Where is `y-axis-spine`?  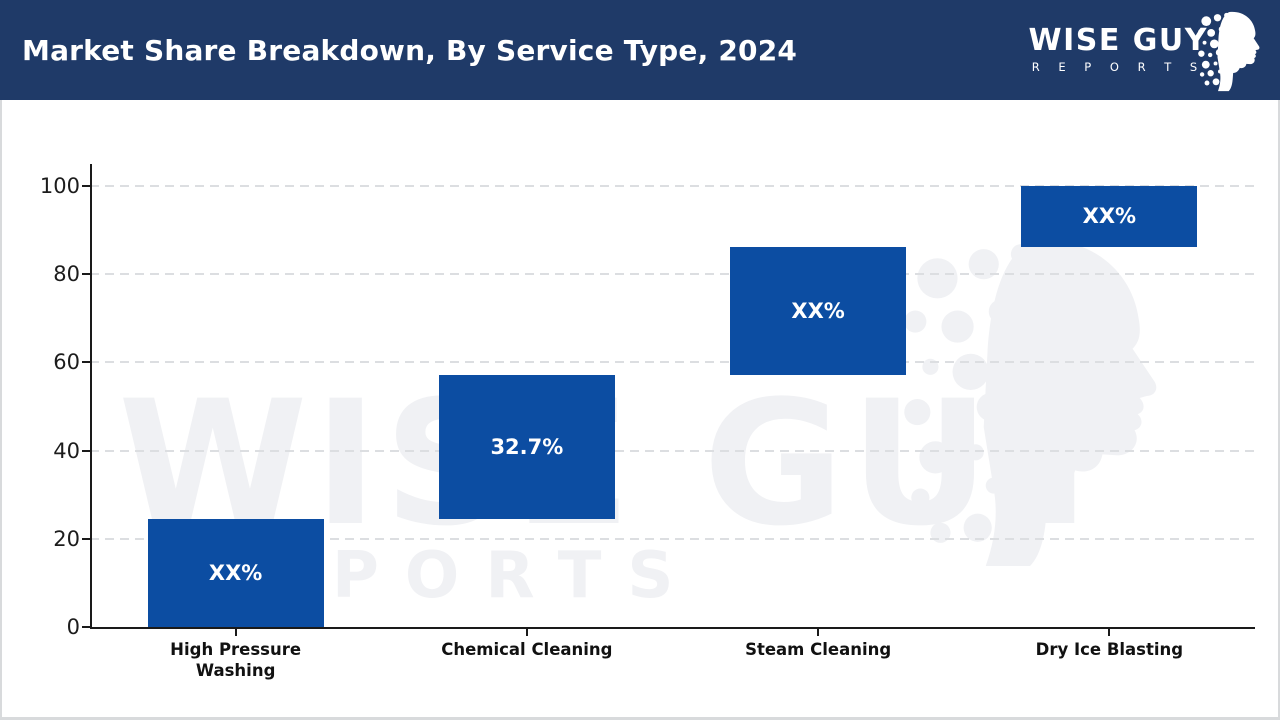 y-axis-spine is located at coordinates (91, 396).